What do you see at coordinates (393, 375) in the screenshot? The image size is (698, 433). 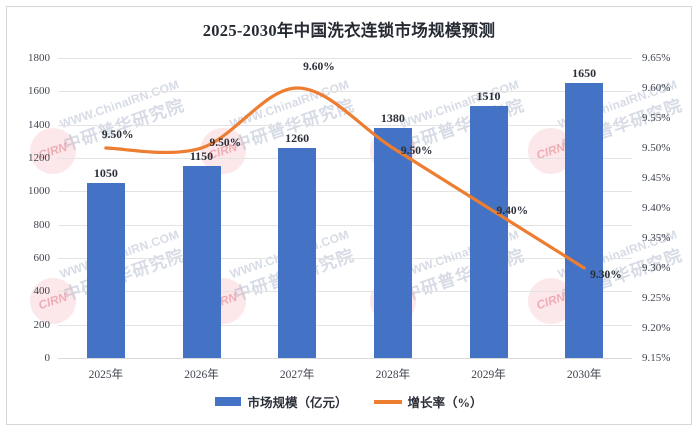 I see `x-tick-label: 2028年` at bounding box center [393, 375].